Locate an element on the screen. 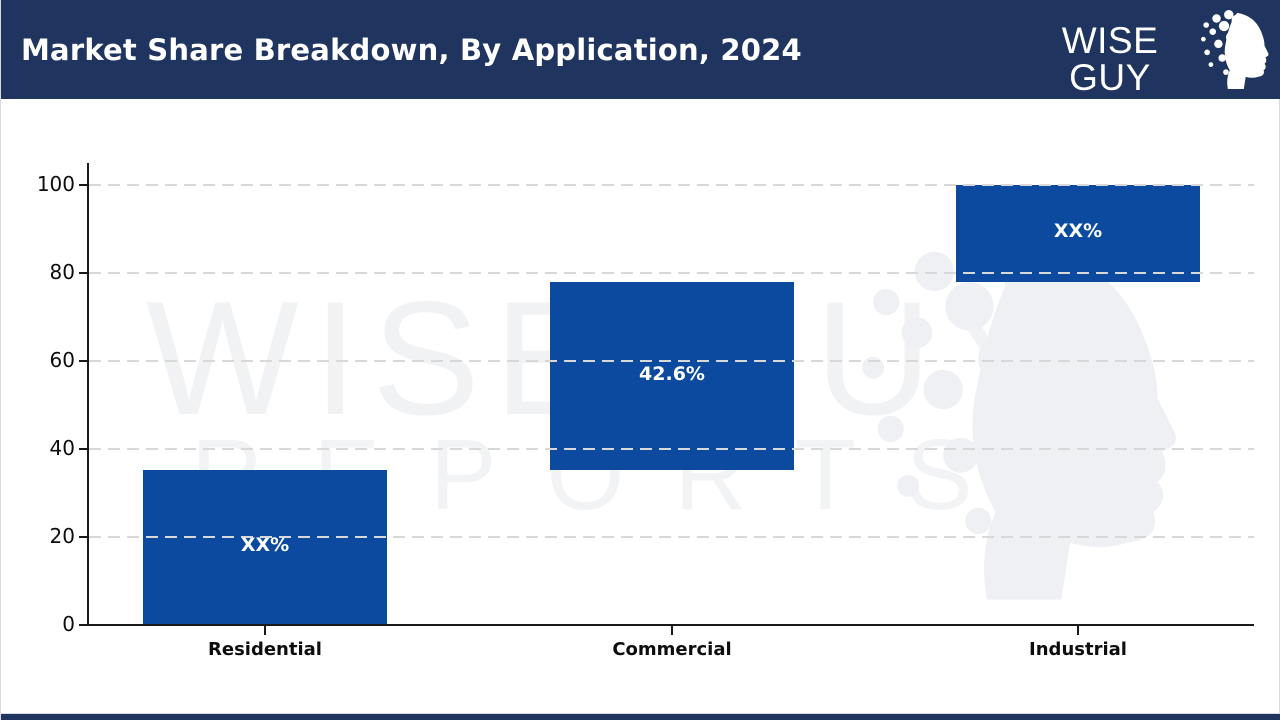 This screenshot has width=1280, height=720. y-tick-label: 80 is located at coordinates (62, 271).